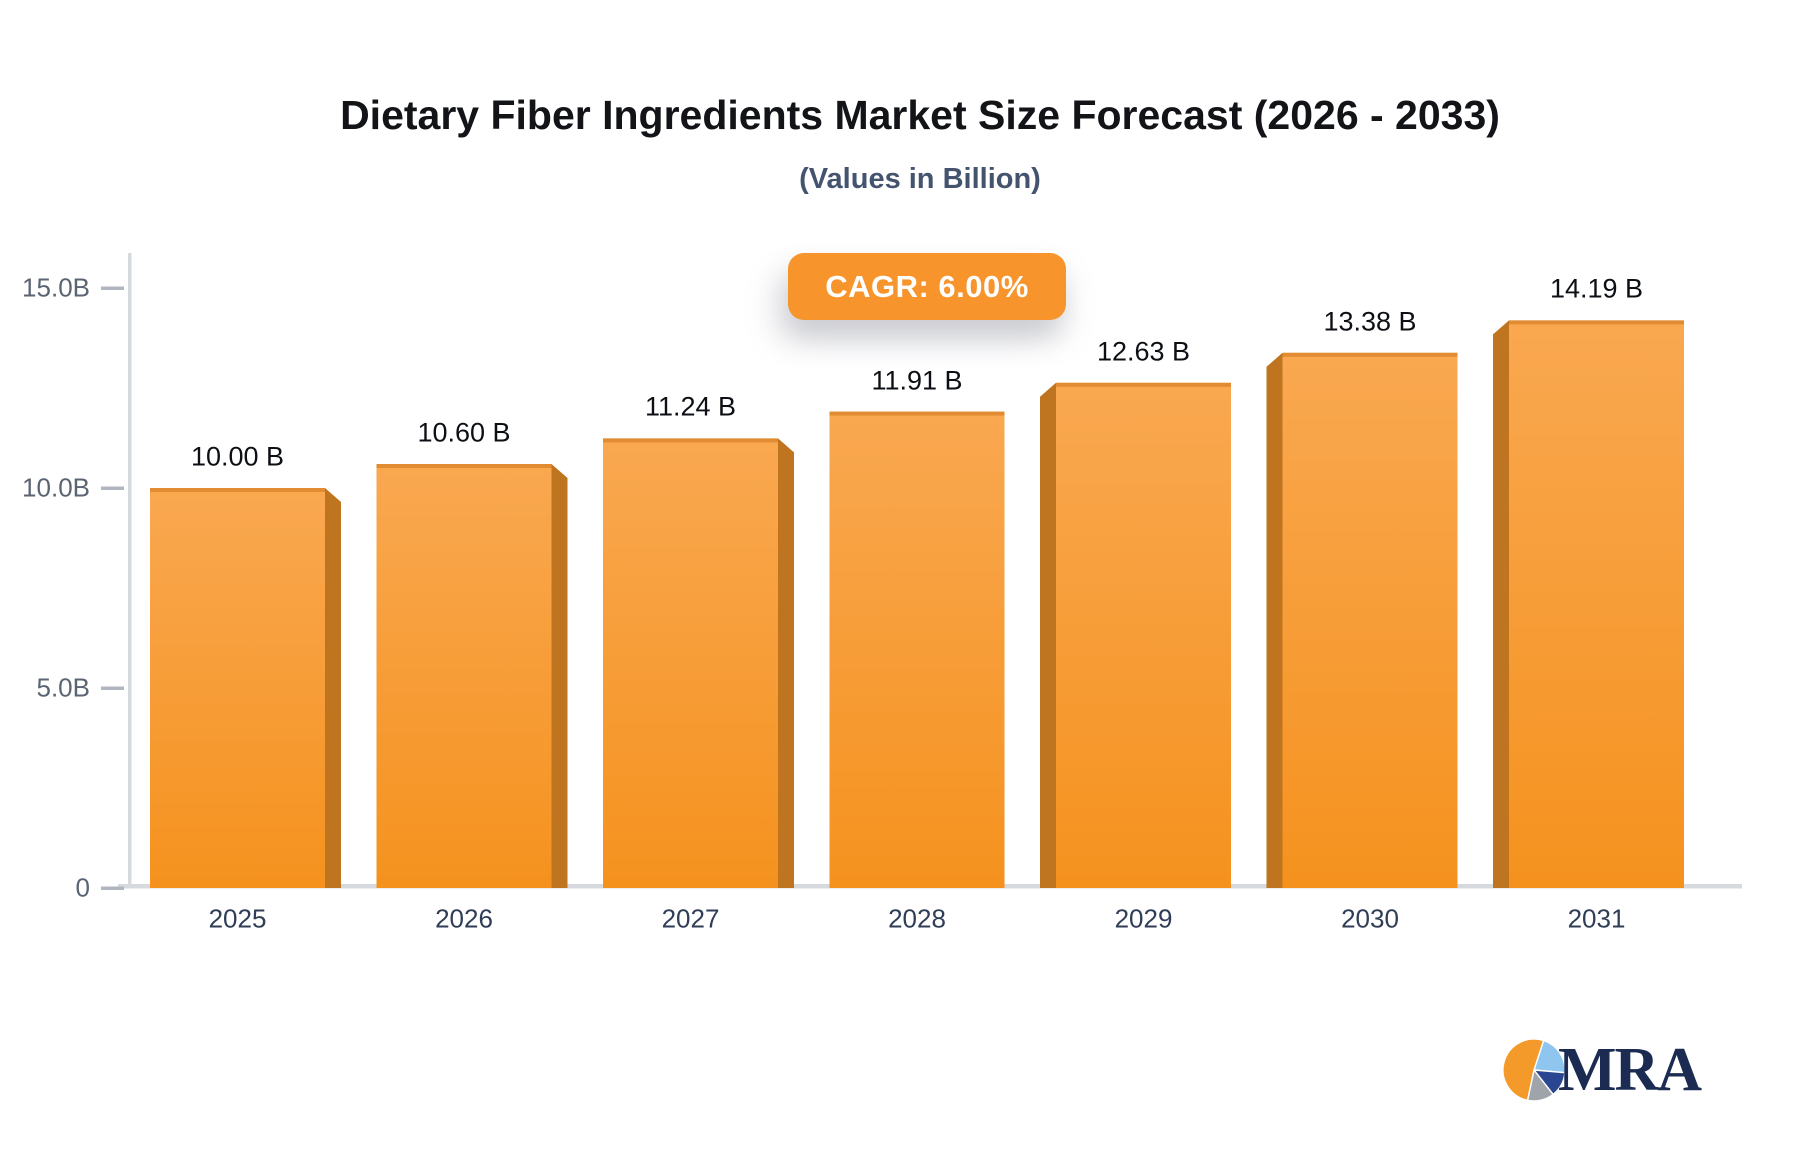 This screenshot has width=1800, height=1156. Describe the element at coordinates (920, 179) in the screenshot. I see `chart-subtitle: (Values in Billion)` at that location.